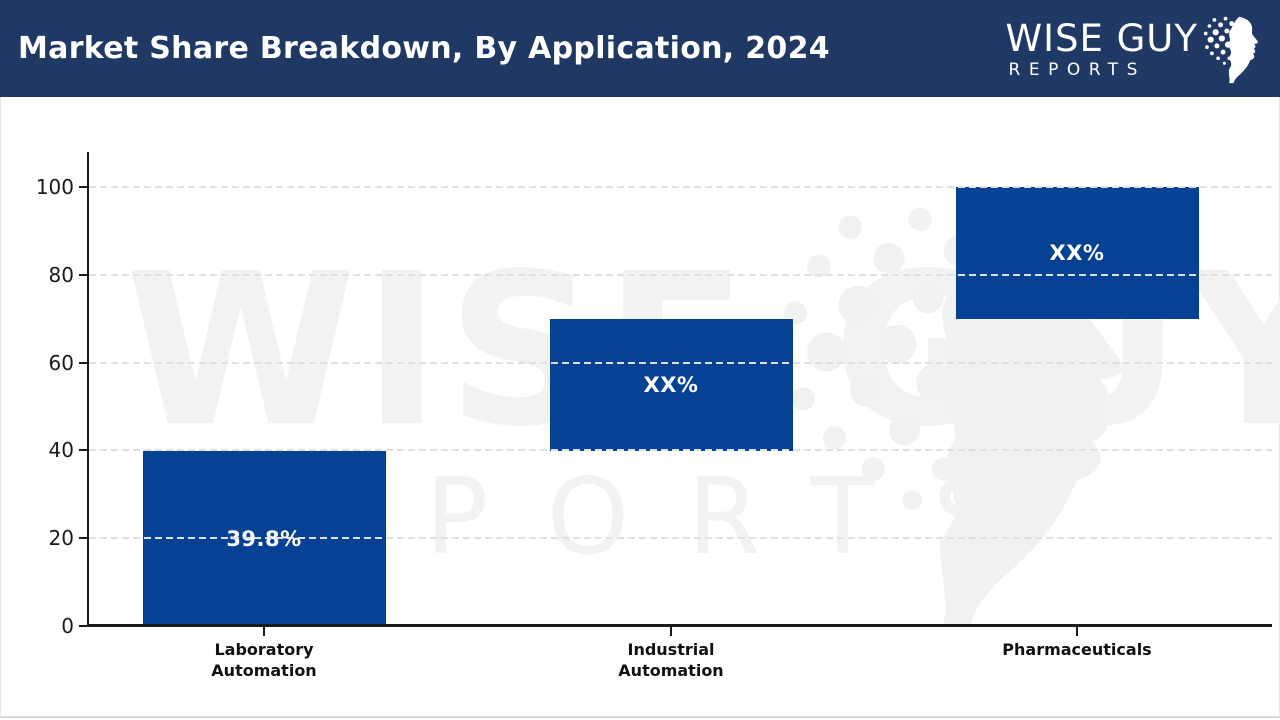 This screenshot has width=1280, height=720. Describe the element at coordinates (264, 660) in the screenshot. I see `xlabel-laboratory-automation: Laboratory Automation` at that location.